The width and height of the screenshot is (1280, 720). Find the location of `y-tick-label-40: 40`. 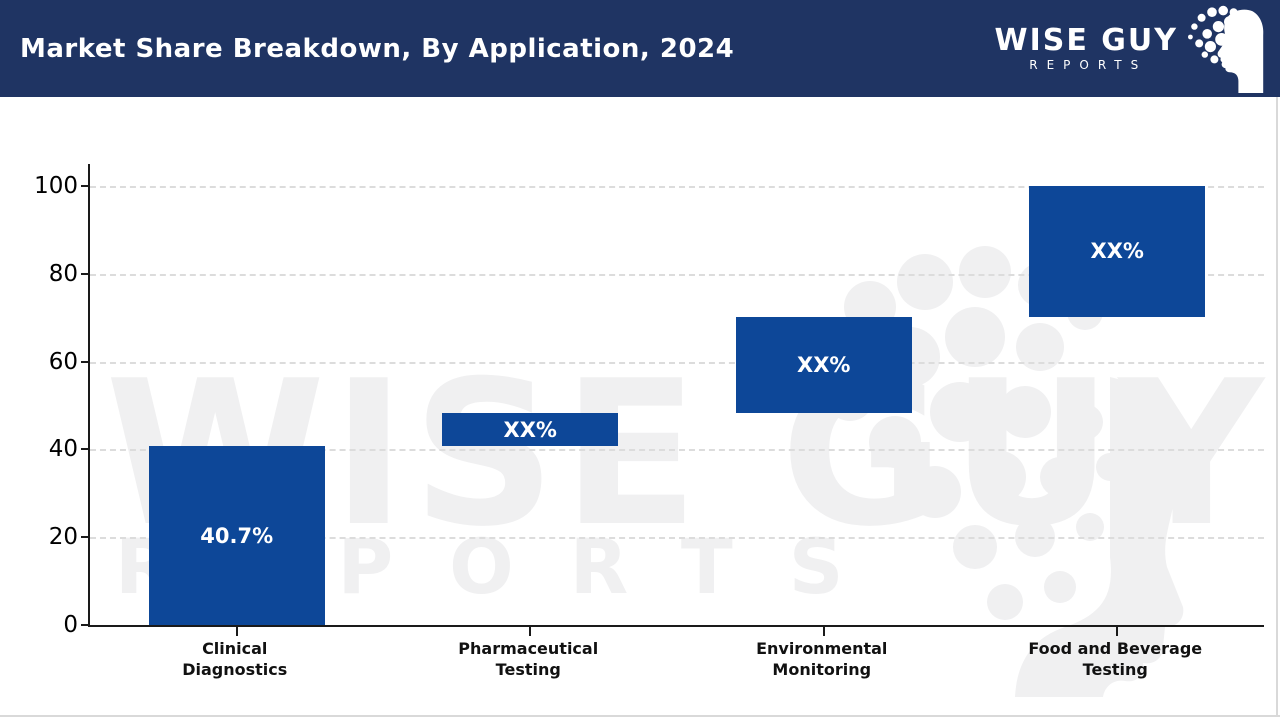

y-tick-label-40: 40 is located at coordinates (63, 449).